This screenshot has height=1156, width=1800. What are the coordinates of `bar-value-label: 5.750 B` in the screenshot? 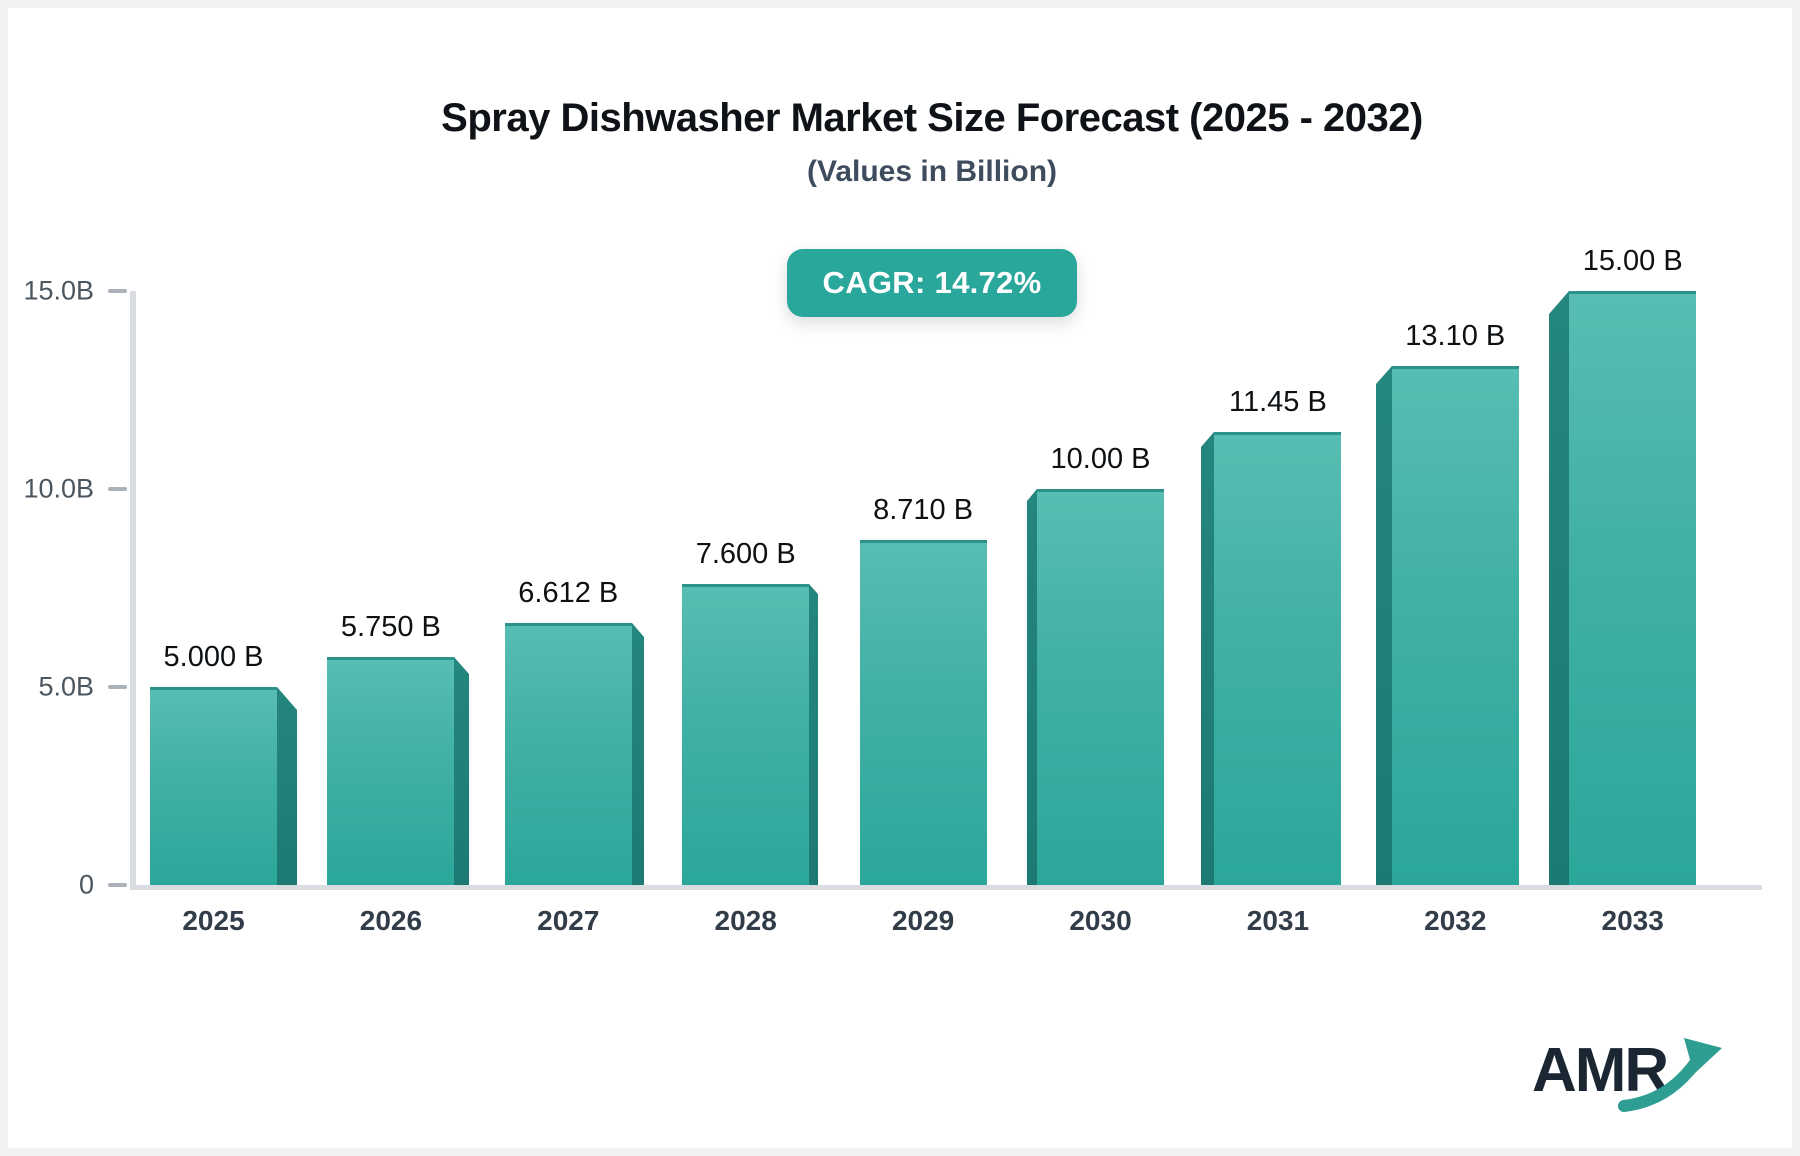 It's located at (390, 627).